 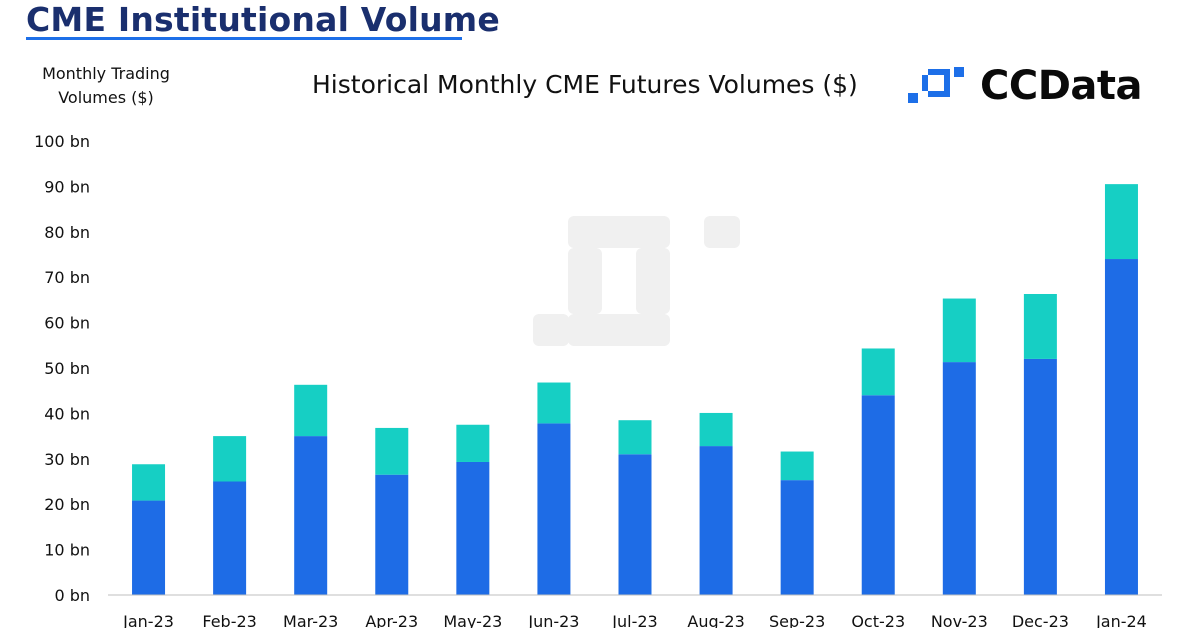 What do you see at coordinates (72, 595) in the screenshot?
I see `y-tick-label: 0 bn` at bounding box center [72, 595].